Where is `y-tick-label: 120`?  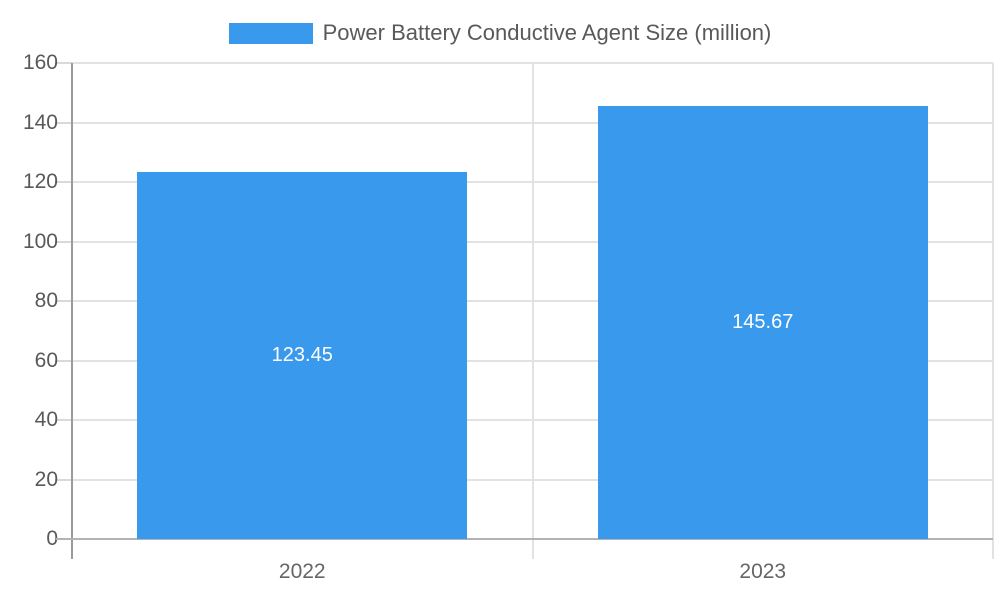
y-tick-label: 120 is located at coordinates (40, 181).